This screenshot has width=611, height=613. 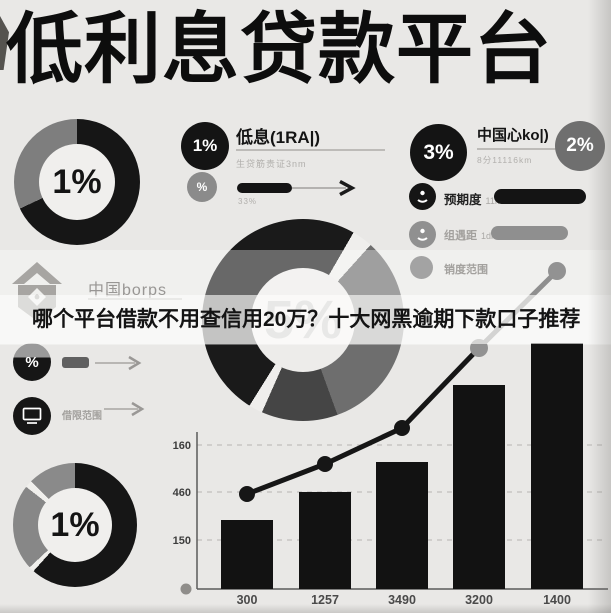 What do you see at coordinates (32, 362) in the screenshot?
I see `percent-split-badge: %` at bounding box center [32, 362].